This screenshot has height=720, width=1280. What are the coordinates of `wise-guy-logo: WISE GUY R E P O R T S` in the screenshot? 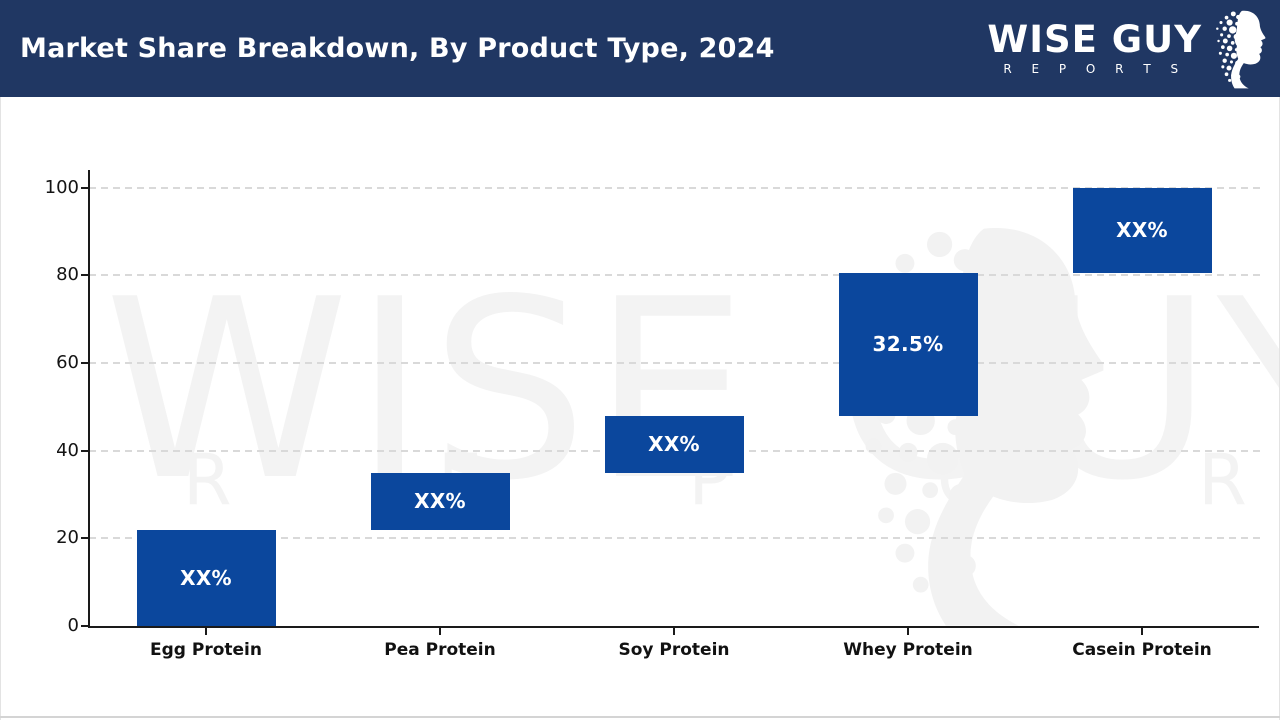 It's located at (1133, 49).